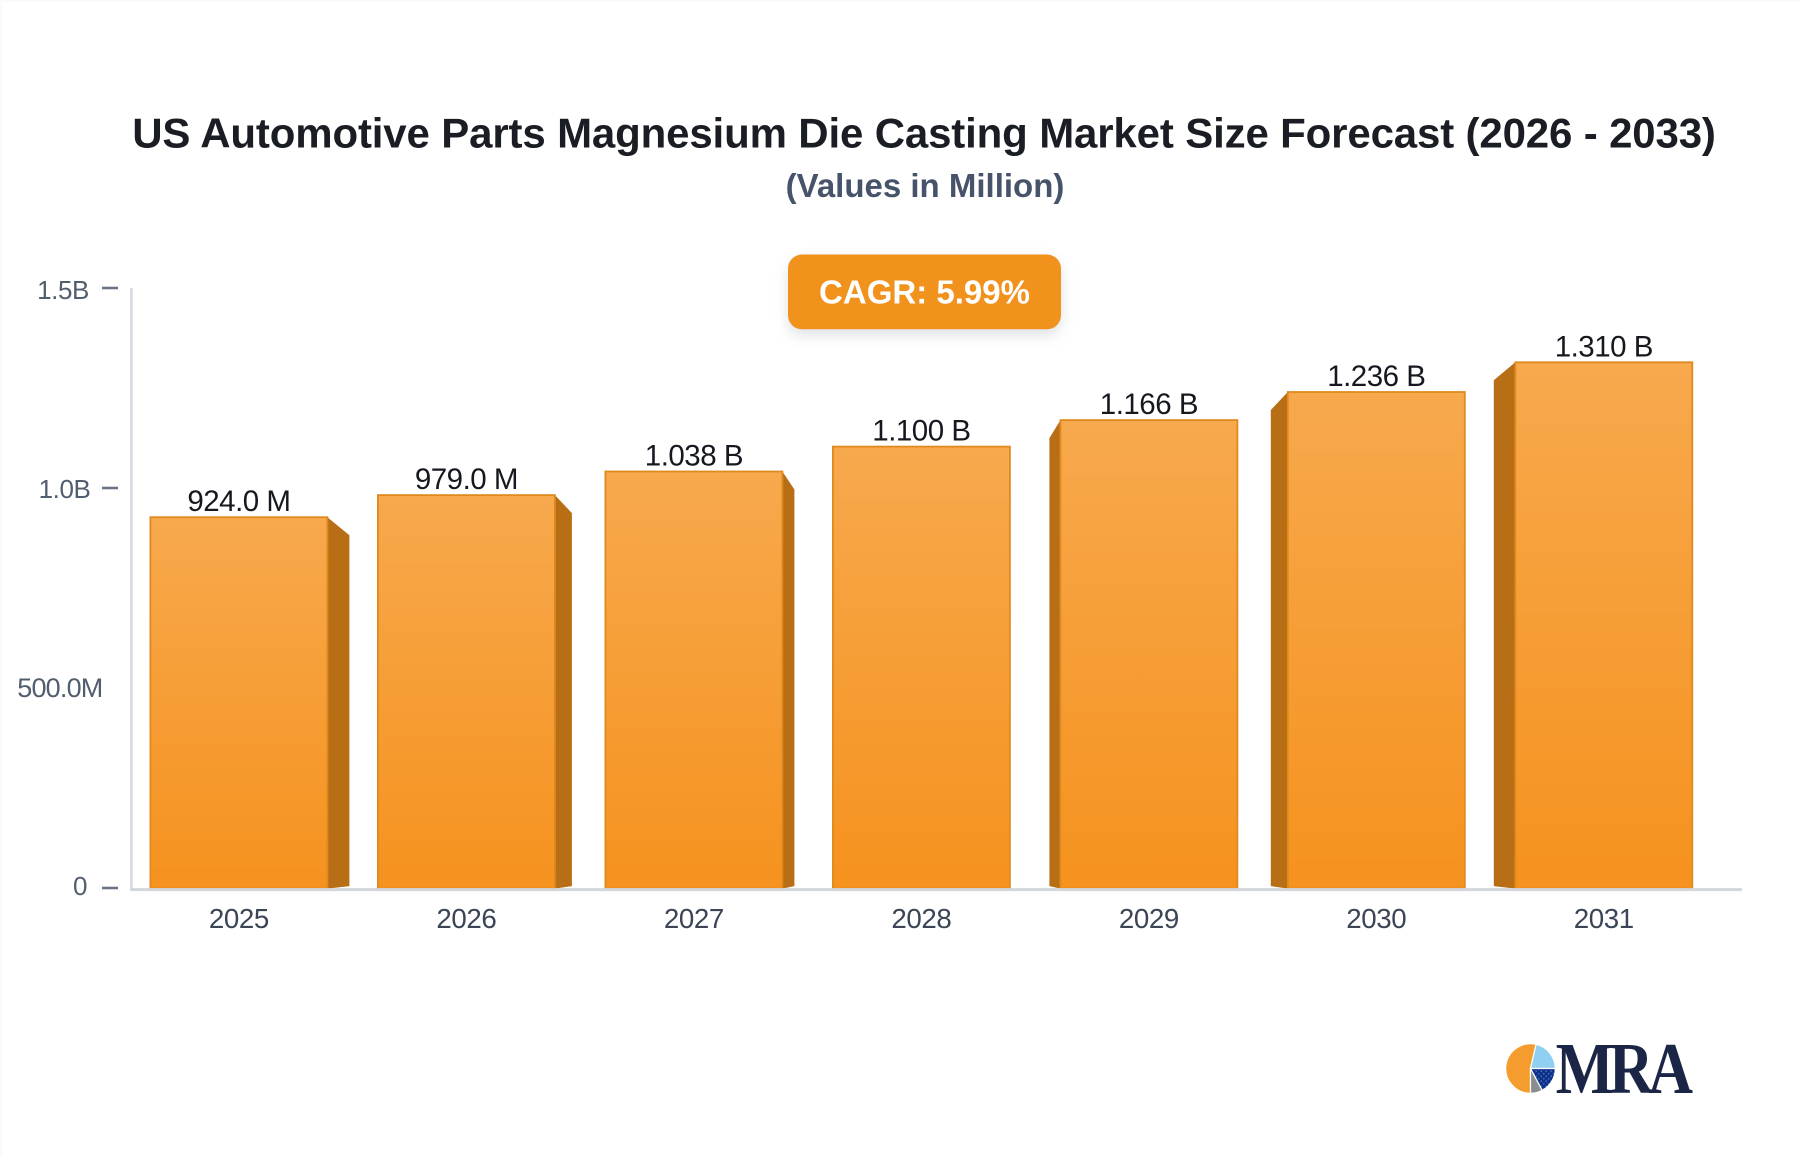 The image size is (1800, 1156). I want to click on svg-text: 2026, so click(466, 918).